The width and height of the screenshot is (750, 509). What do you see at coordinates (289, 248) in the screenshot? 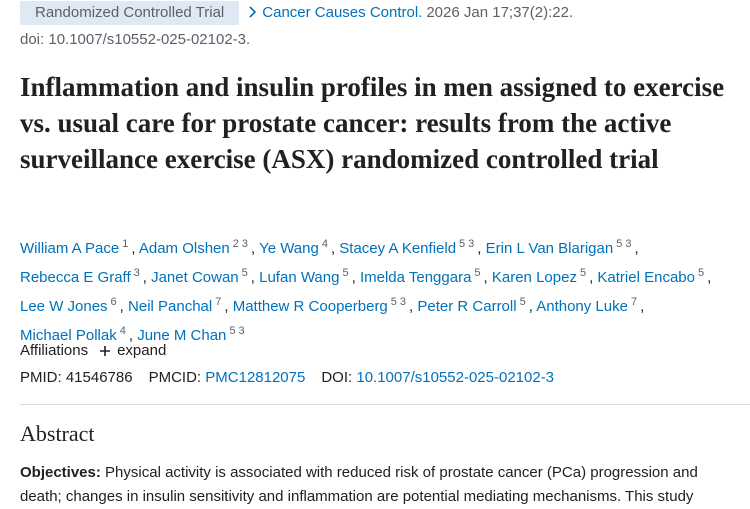
I see `author-name: Ye Wang` at bounding box center [289, 248].